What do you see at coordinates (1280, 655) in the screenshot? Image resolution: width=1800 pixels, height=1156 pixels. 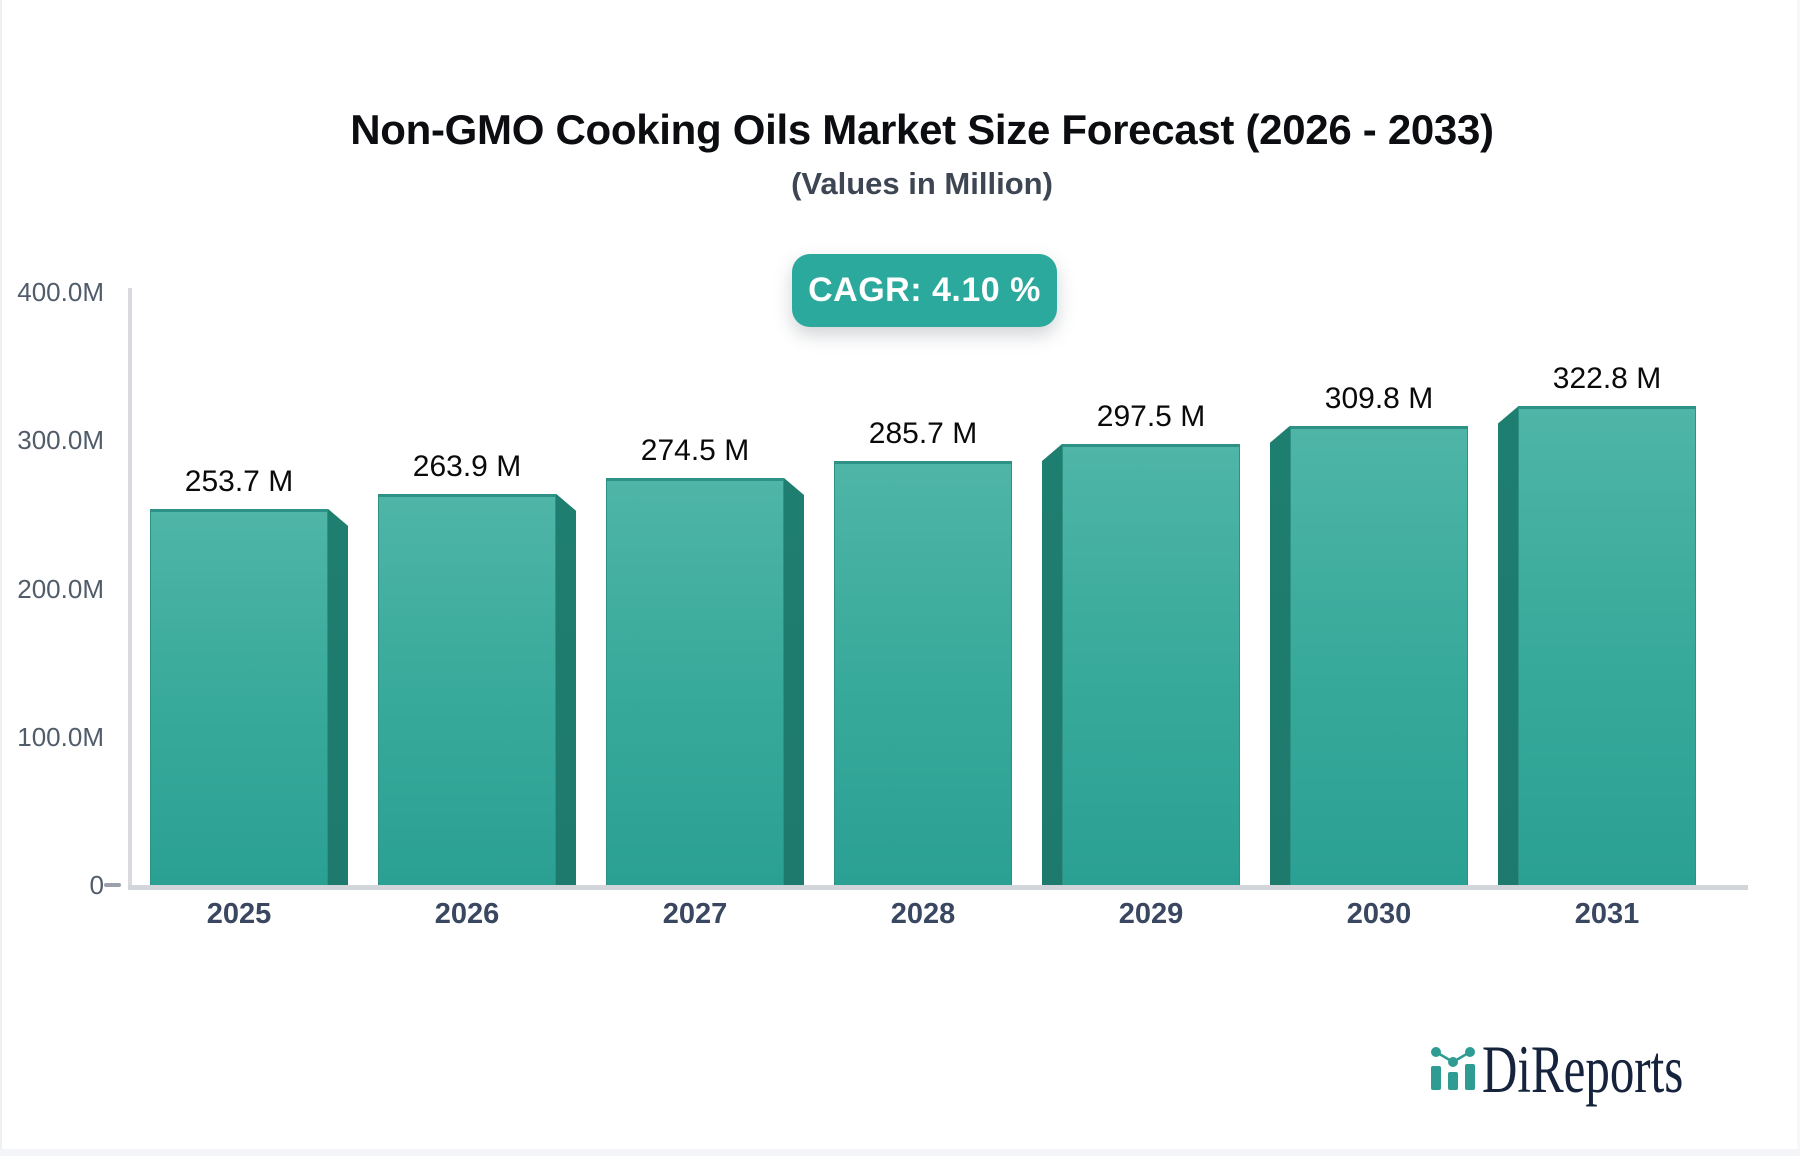 I see `bar-side-2030` at bounding box center [1280, 655].